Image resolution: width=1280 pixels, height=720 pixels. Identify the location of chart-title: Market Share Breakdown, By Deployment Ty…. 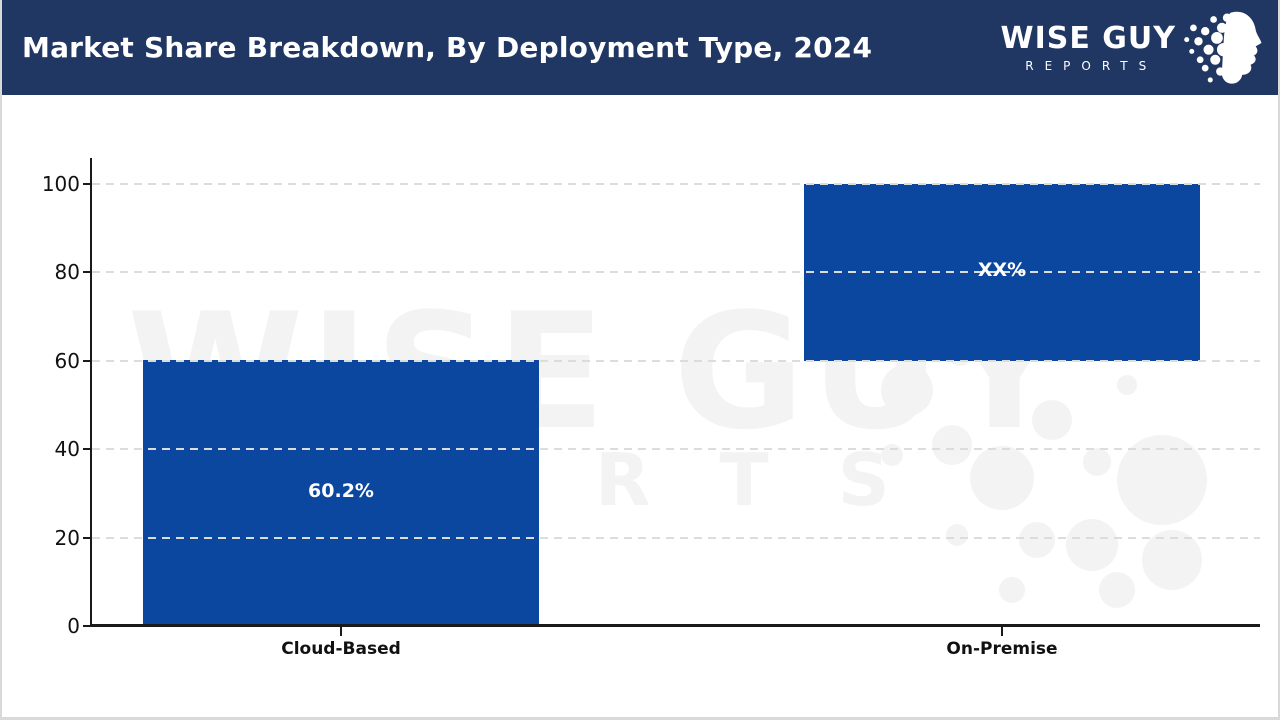
(447, 47).